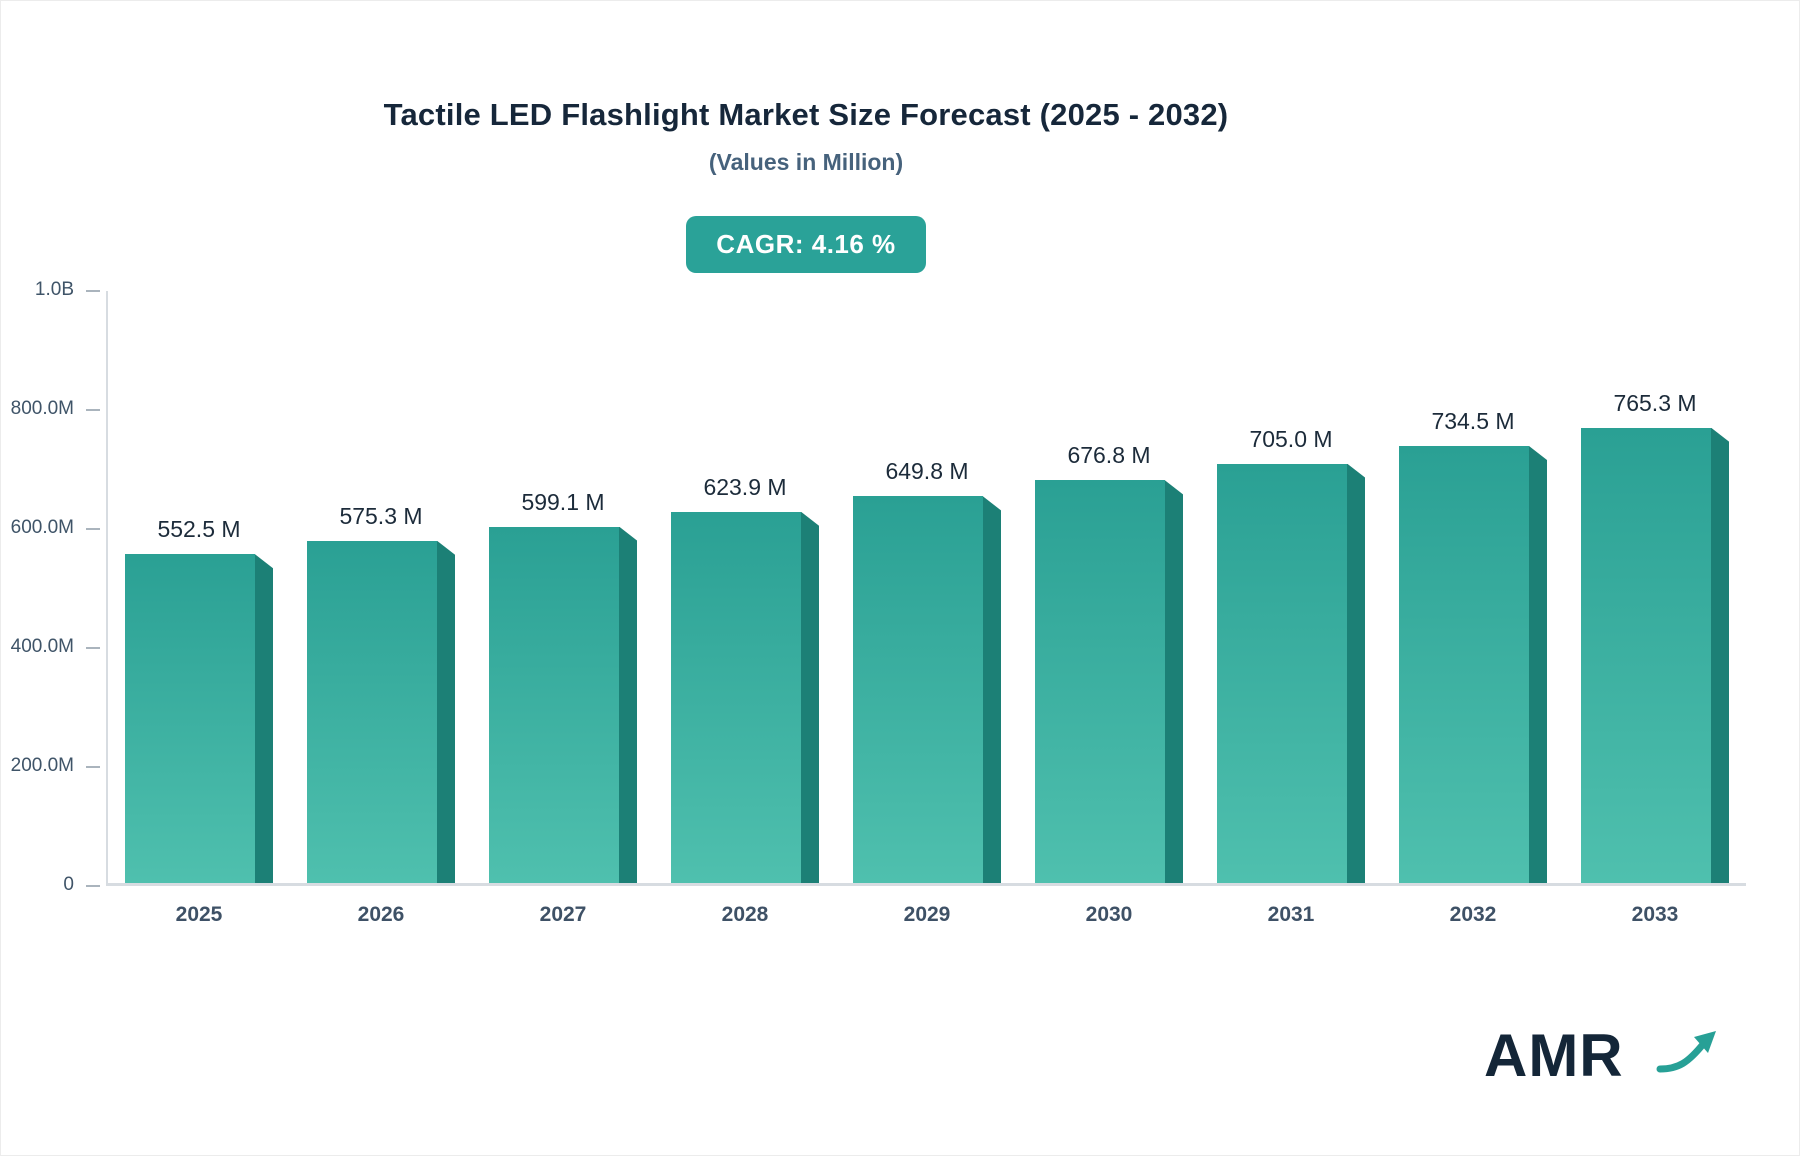  I want to click on y-tick-label: 0, so click(68, 884).